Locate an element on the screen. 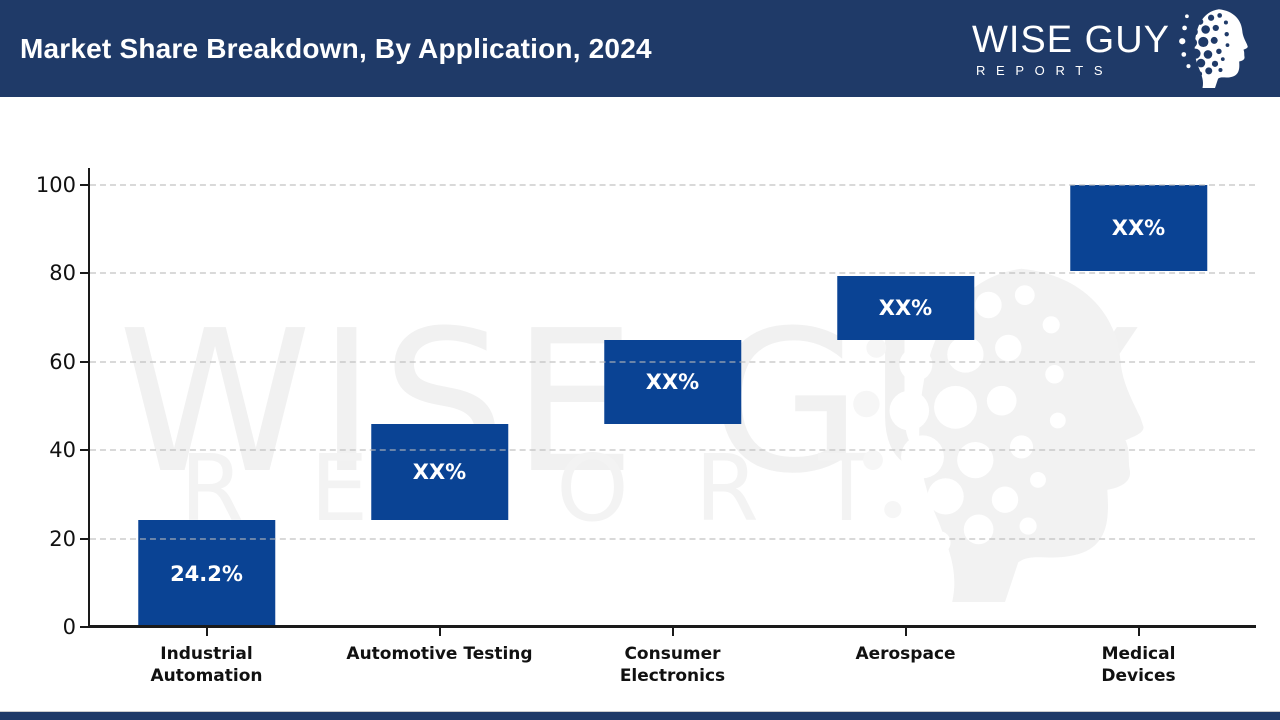 Image resolution: width=1280 pixels, height=720 pixels. x-tick-mark-medical-devices is located at coordinates (1138, 632).